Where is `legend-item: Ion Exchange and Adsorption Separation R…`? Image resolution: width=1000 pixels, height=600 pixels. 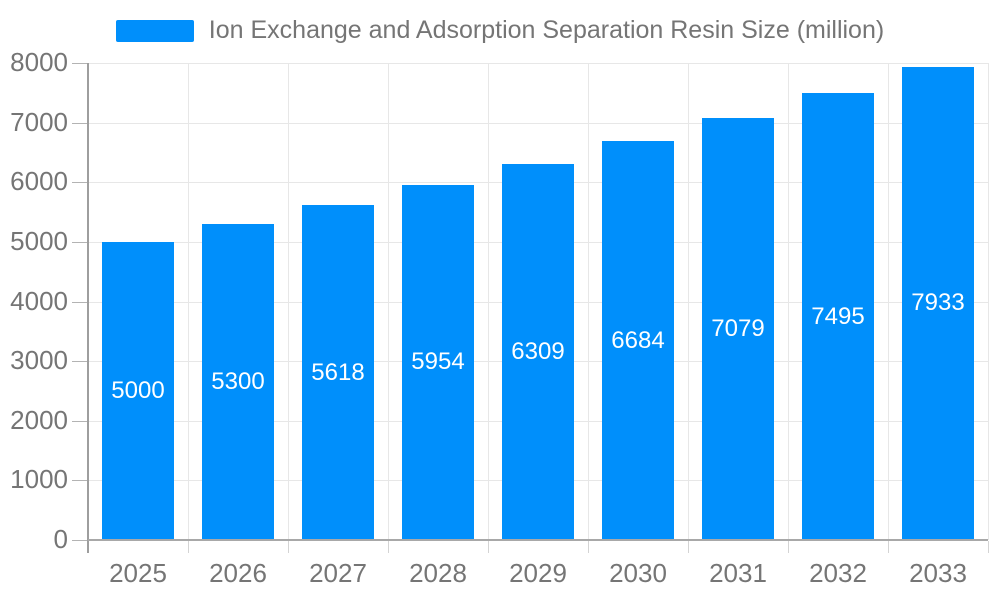 legend-item: Ion Exchange and Adsorption Separation R… is located at coordinates (500, 30).